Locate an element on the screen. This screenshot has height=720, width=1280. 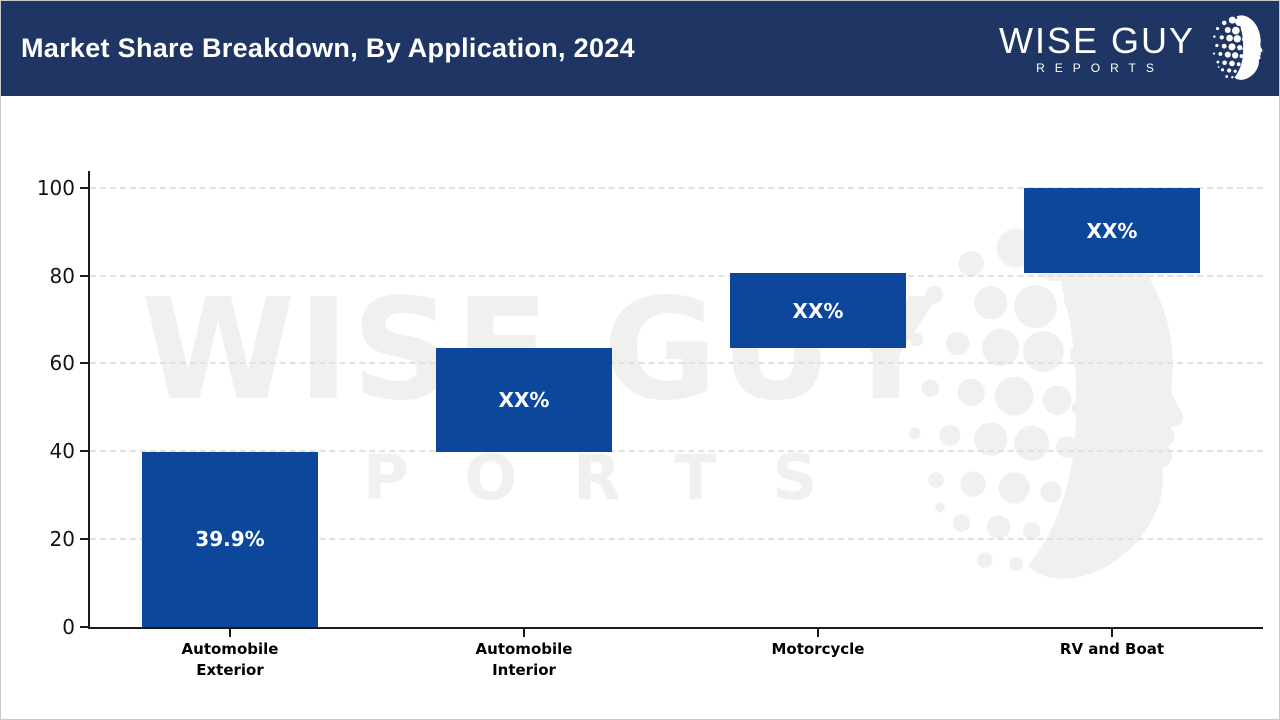
bar: 39.9% is located at coordinates (230, 539).